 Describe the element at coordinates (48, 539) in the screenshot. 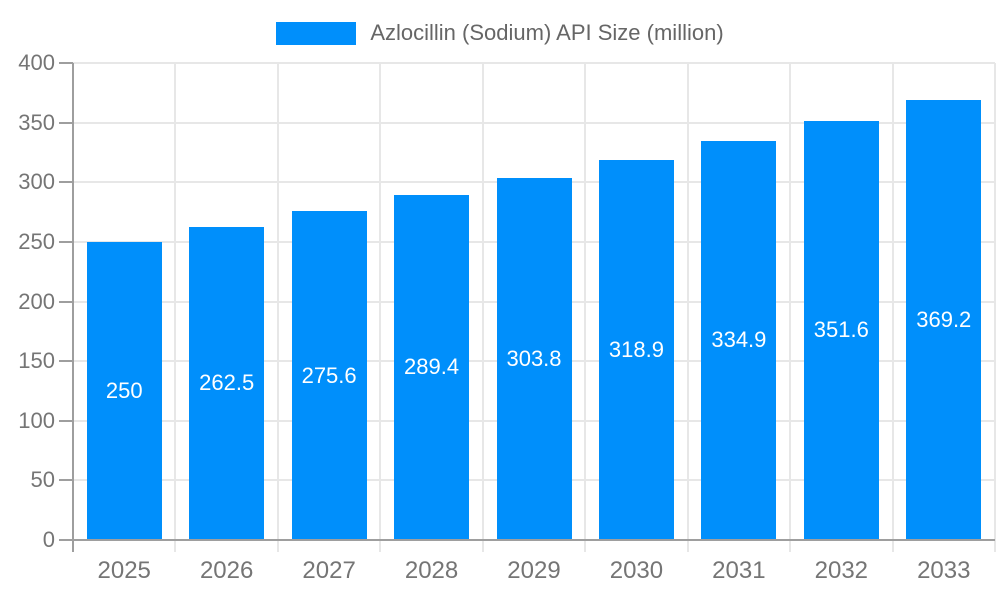

I see `y-tick-label: 0` at that location.